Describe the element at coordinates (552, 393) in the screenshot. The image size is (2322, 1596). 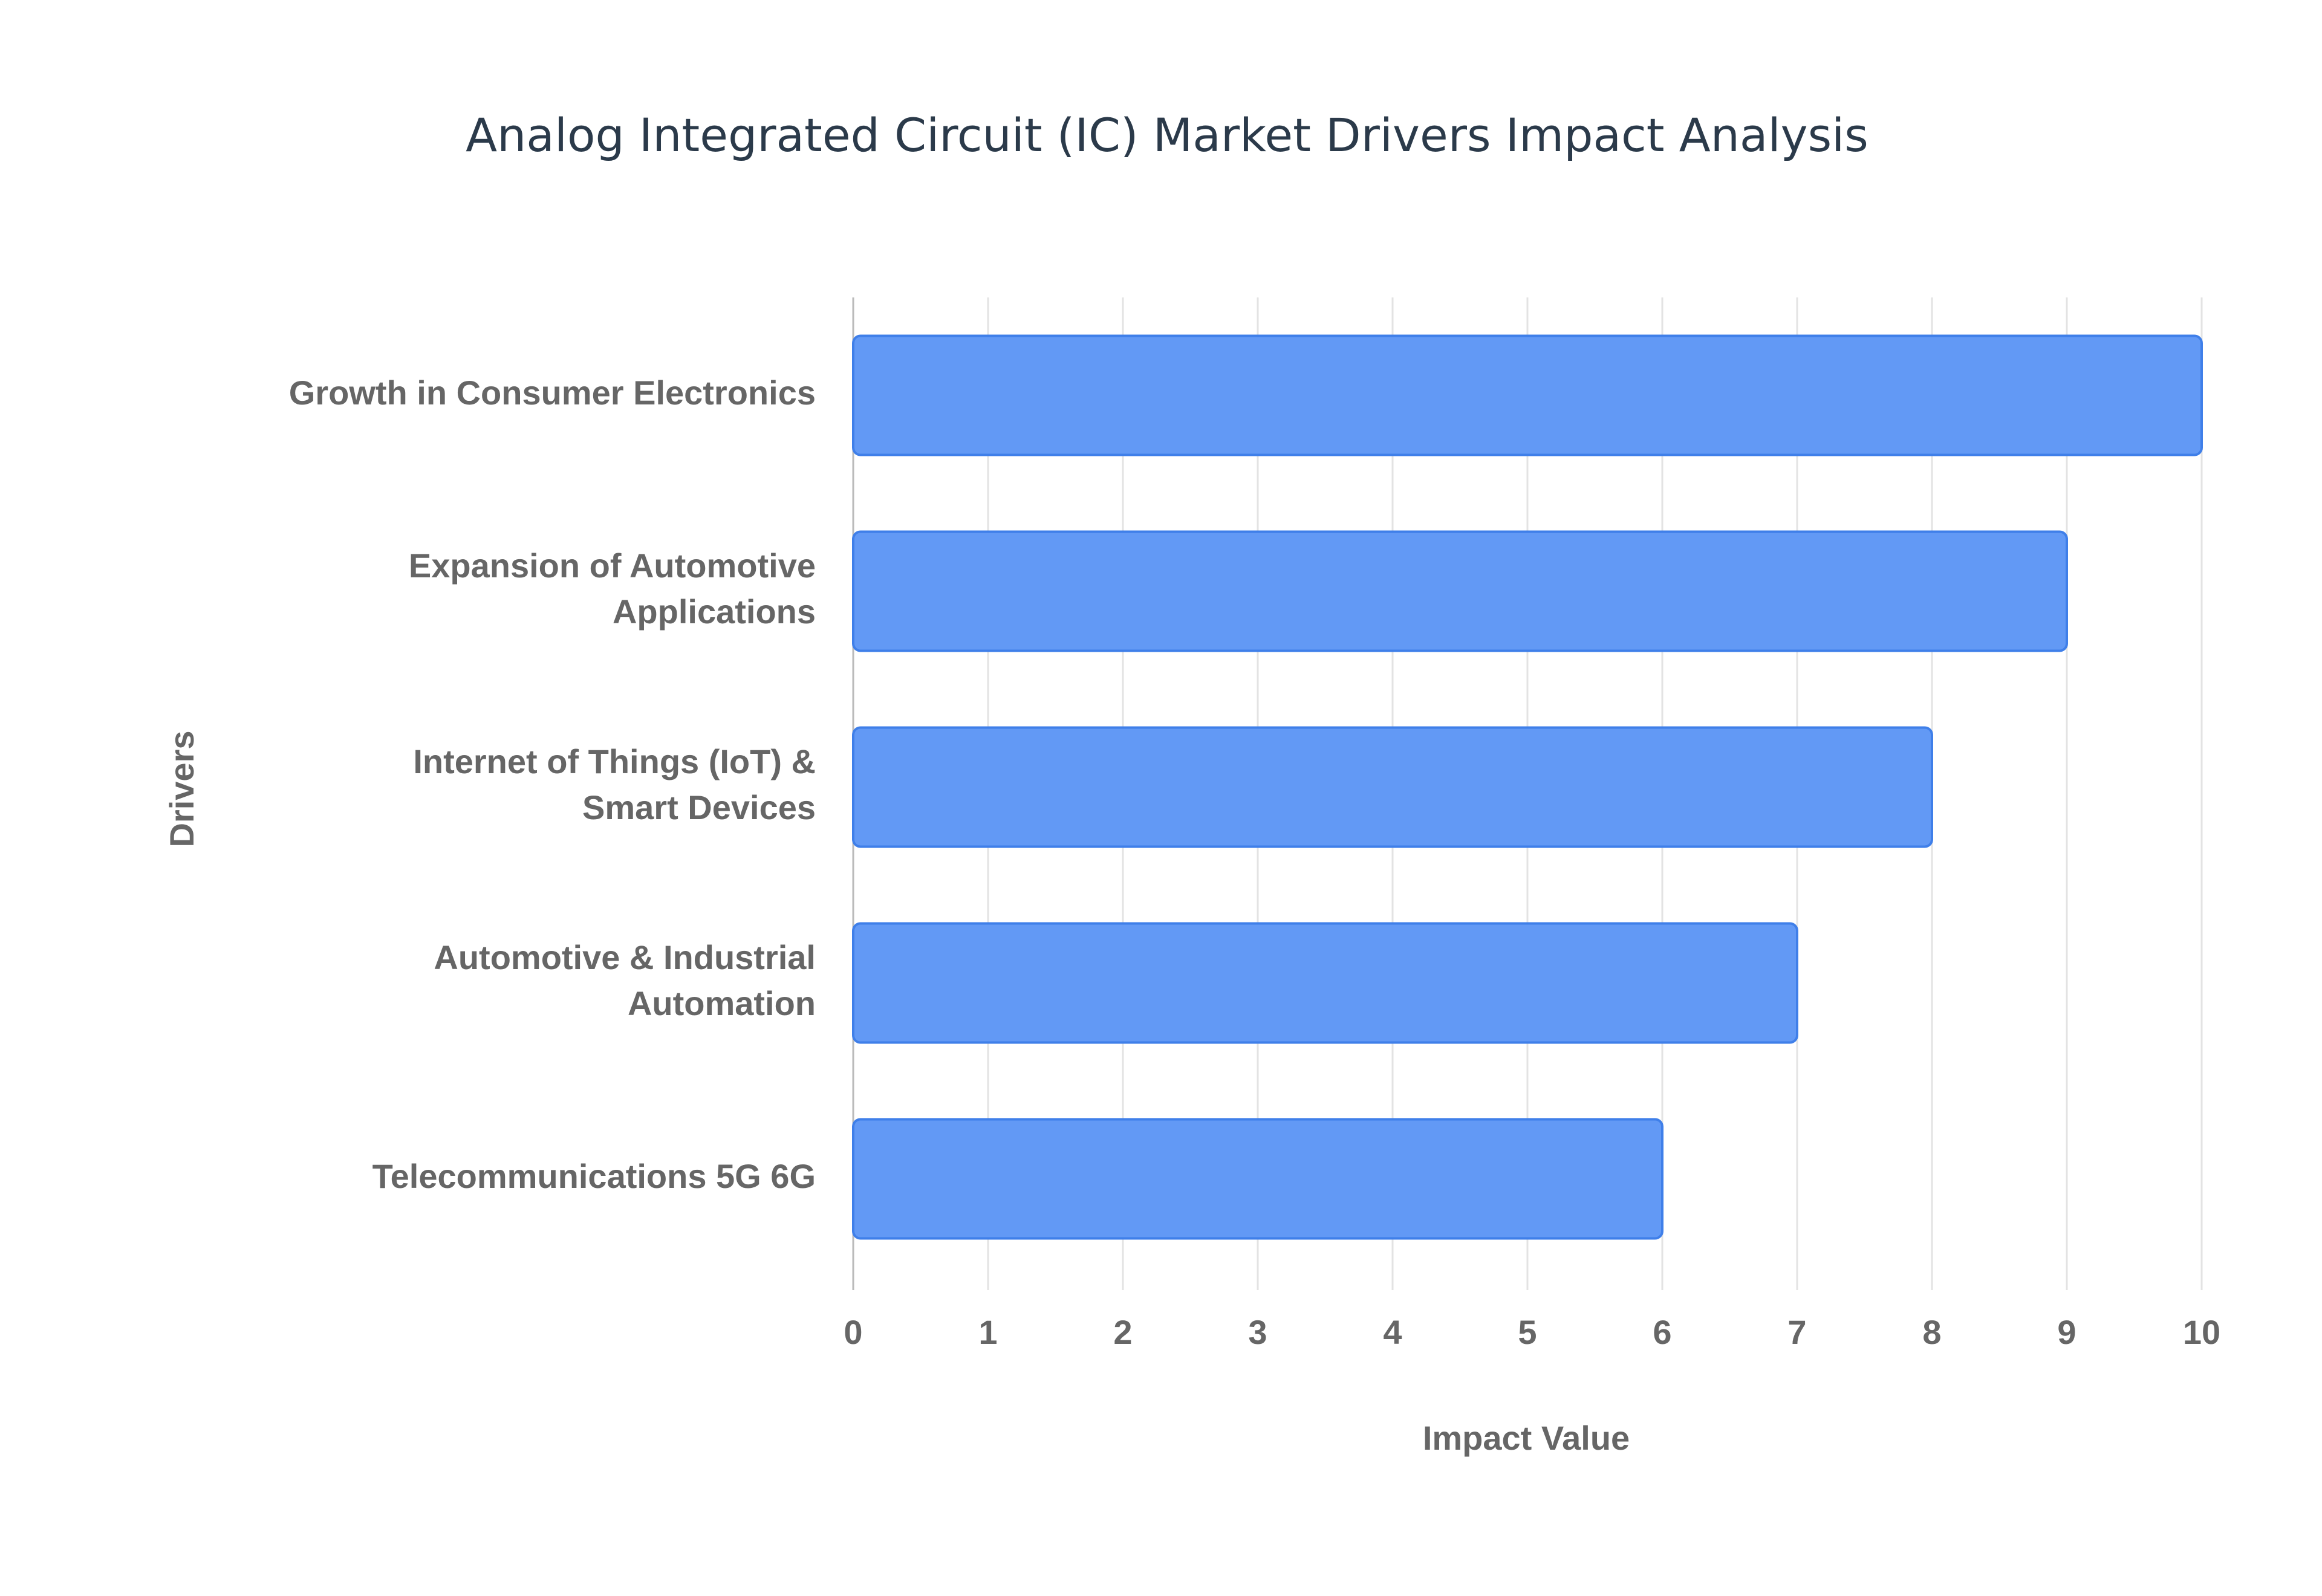
I see `y-tick-label: Growth in Consumer Electronics` at that location.